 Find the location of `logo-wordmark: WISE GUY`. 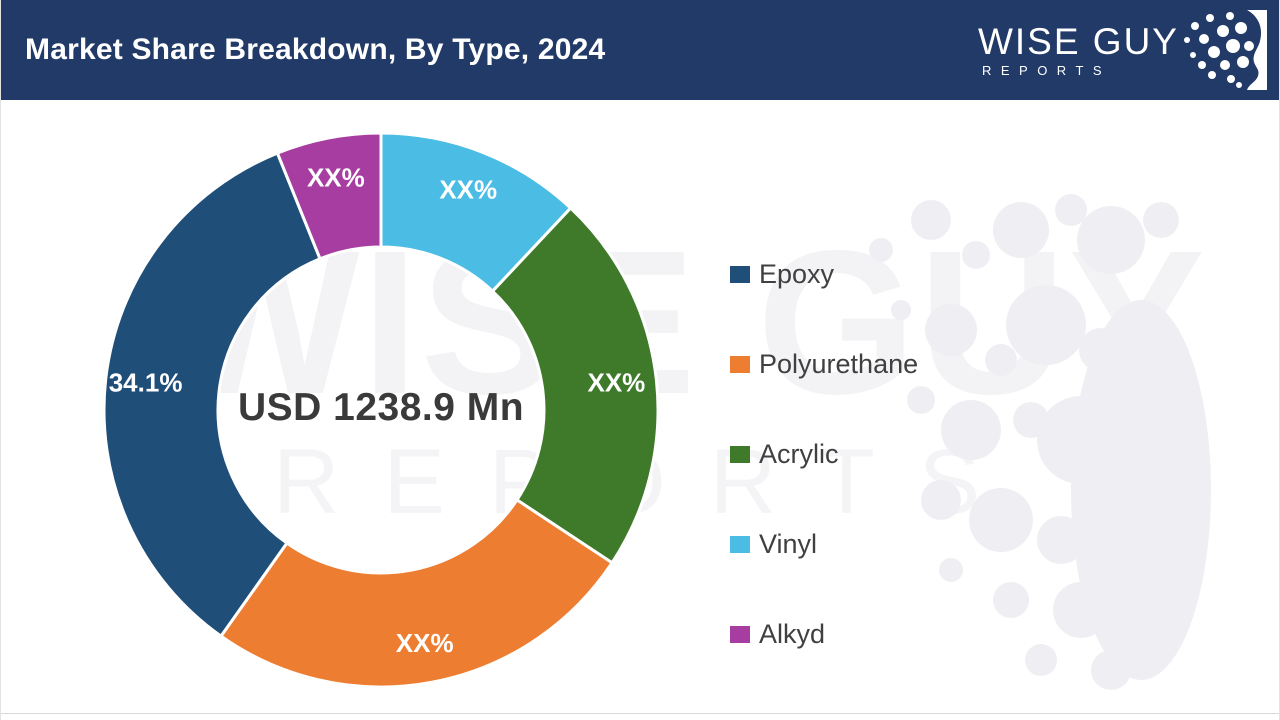

logo-wordmark: WISE GUY is located at coordinates (1078, 41).